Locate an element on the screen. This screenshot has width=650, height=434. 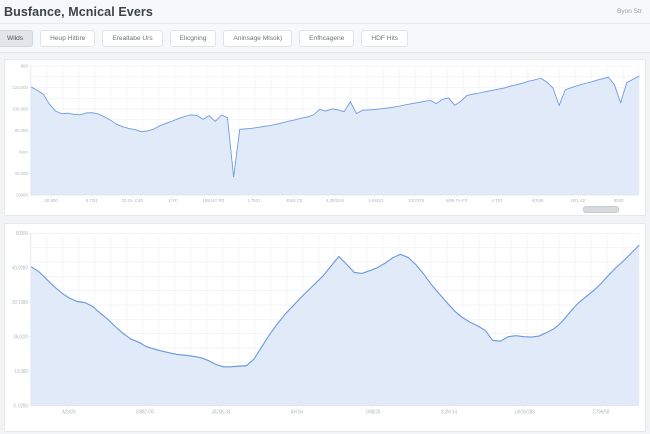
tab-0: Wilds is located at coordinates (17, 38).